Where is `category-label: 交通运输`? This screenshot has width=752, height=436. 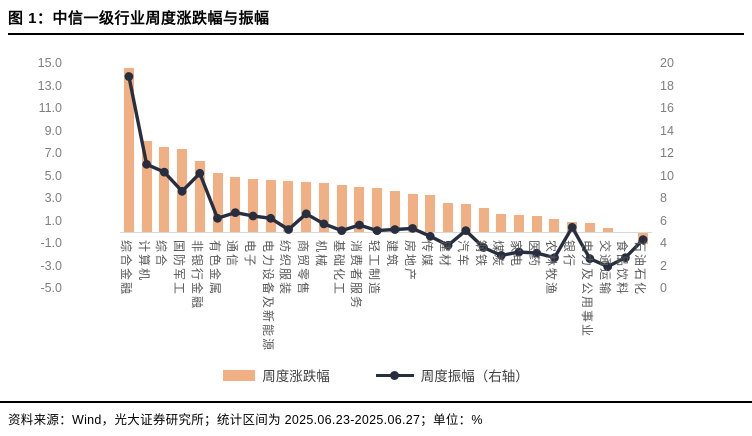 category-label: 交通运输 is located at coordinates (604, 267).